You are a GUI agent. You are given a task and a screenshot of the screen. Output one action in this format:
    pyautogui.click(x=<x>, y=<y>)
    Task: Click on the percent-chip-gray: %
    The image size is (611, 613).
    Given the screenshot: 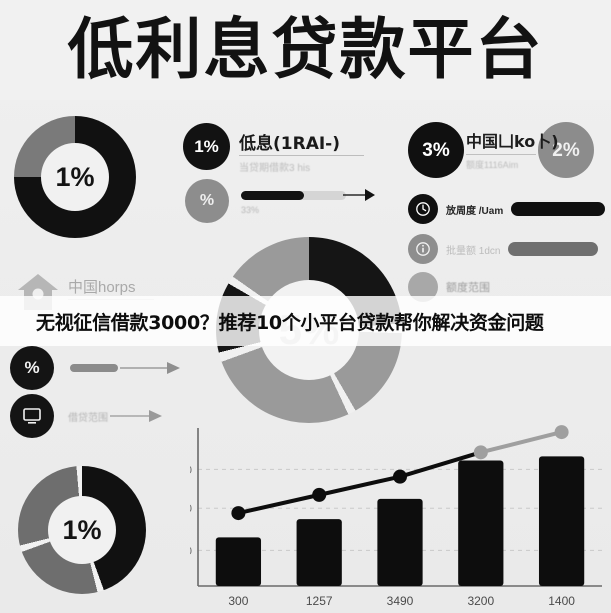 What is the action you would take?
    pyautogui.click(x=207, y=201)
    